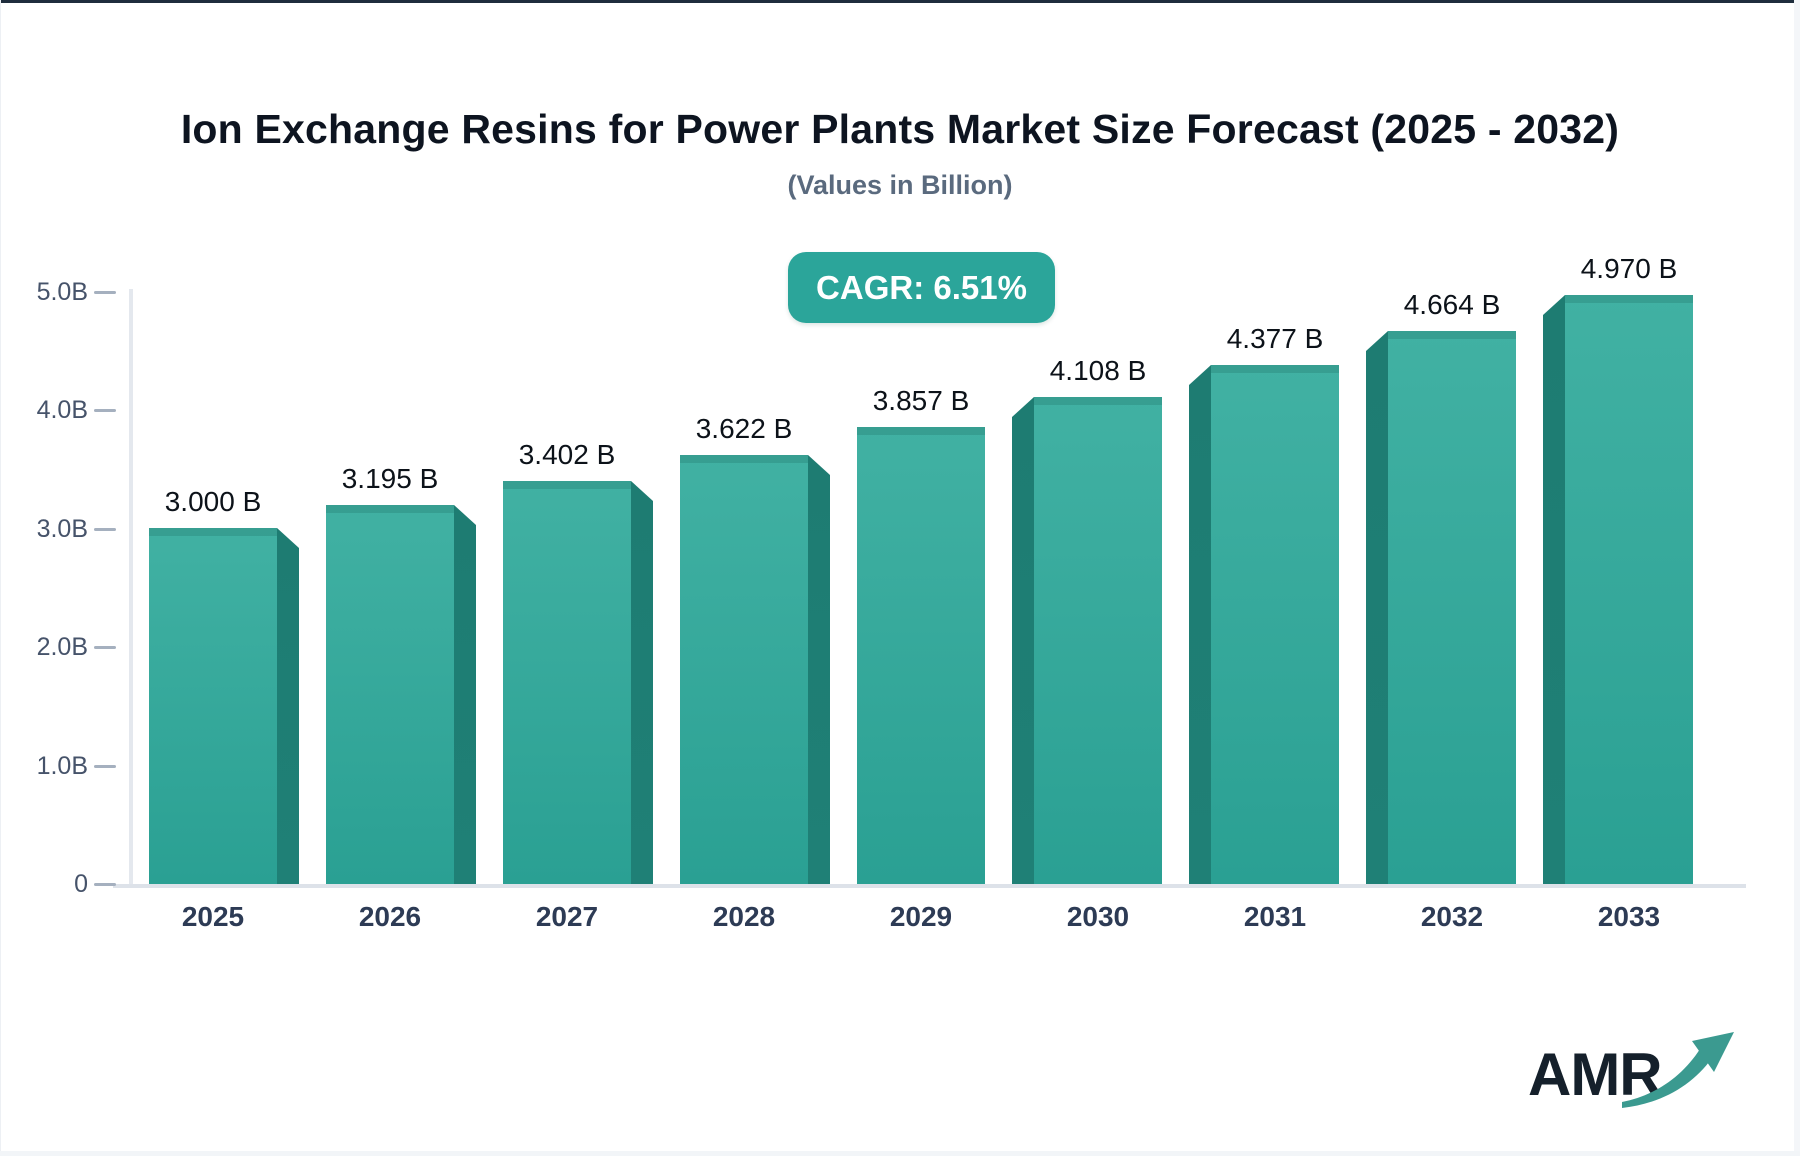  I want to click on top-border, so click(900, 1).